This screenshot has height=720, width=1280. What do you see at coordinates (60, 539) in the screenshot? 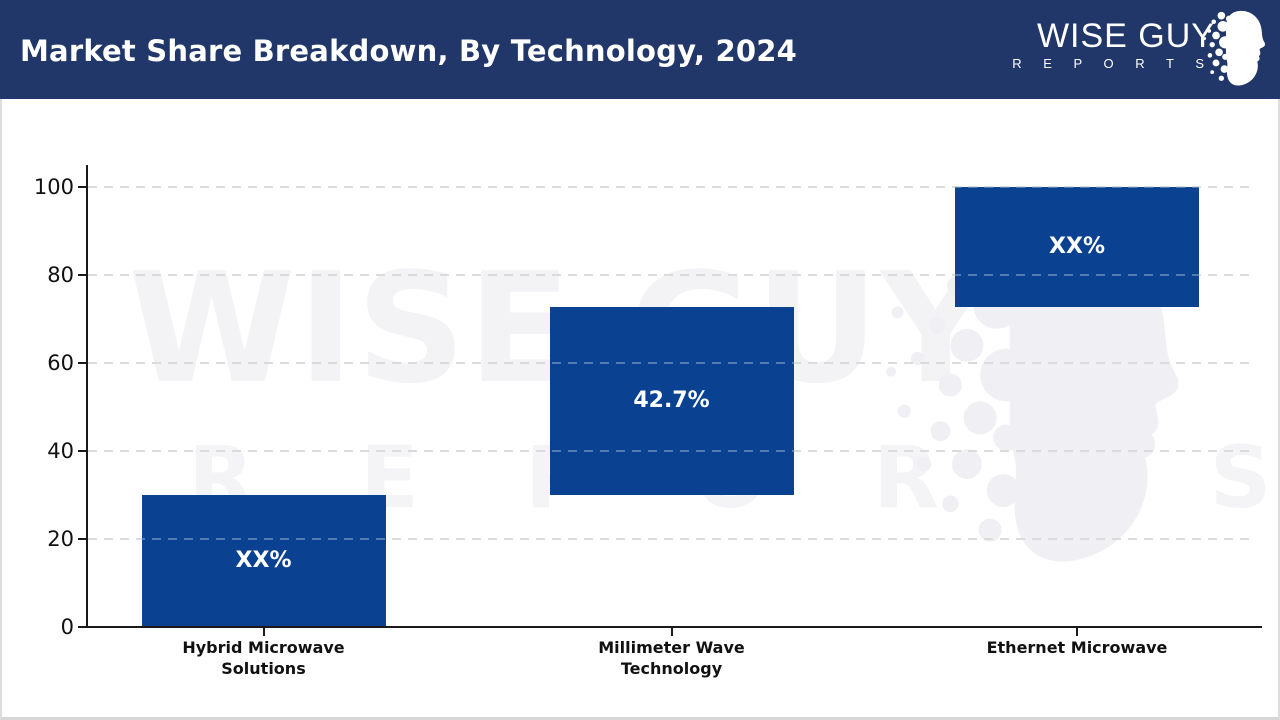
I see `y-tick-label: 20` at bounding box center [60, 539].